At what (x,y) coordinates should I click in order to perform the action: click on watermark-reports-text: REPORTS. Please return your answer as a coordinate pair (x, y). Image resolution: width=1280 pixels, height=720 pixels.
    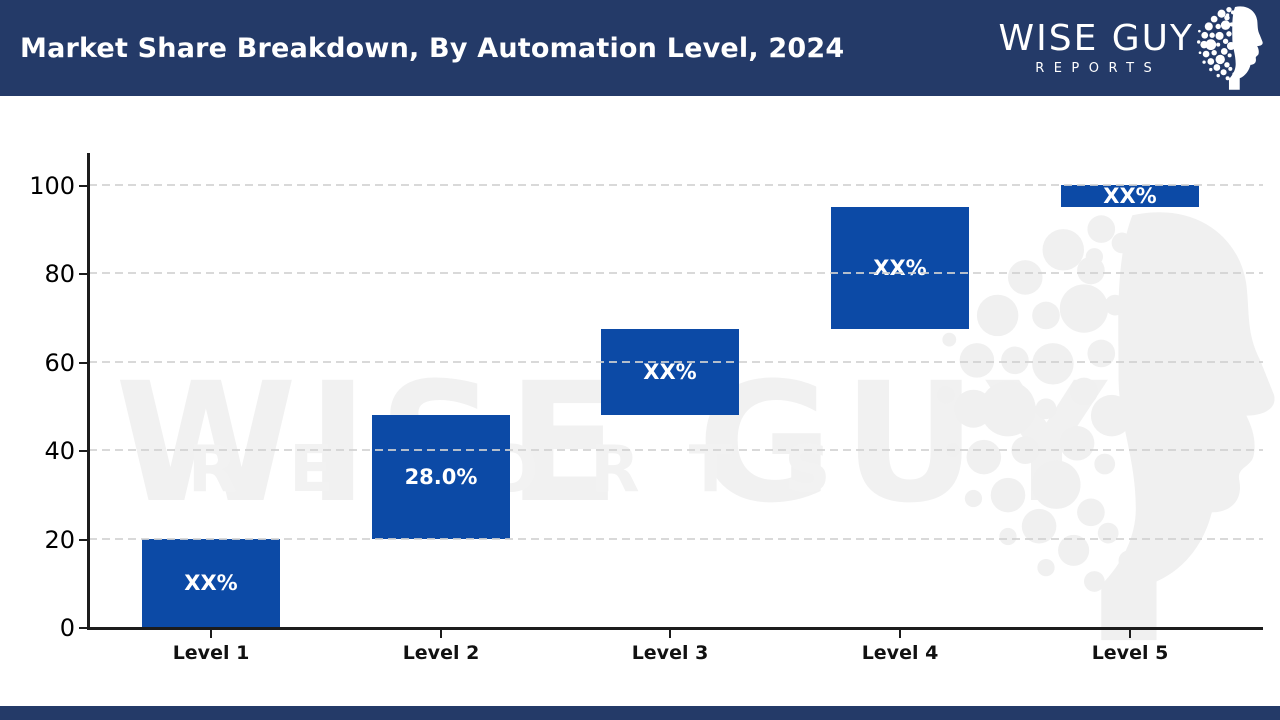
    Looking at the image, I should click on (535, 470).